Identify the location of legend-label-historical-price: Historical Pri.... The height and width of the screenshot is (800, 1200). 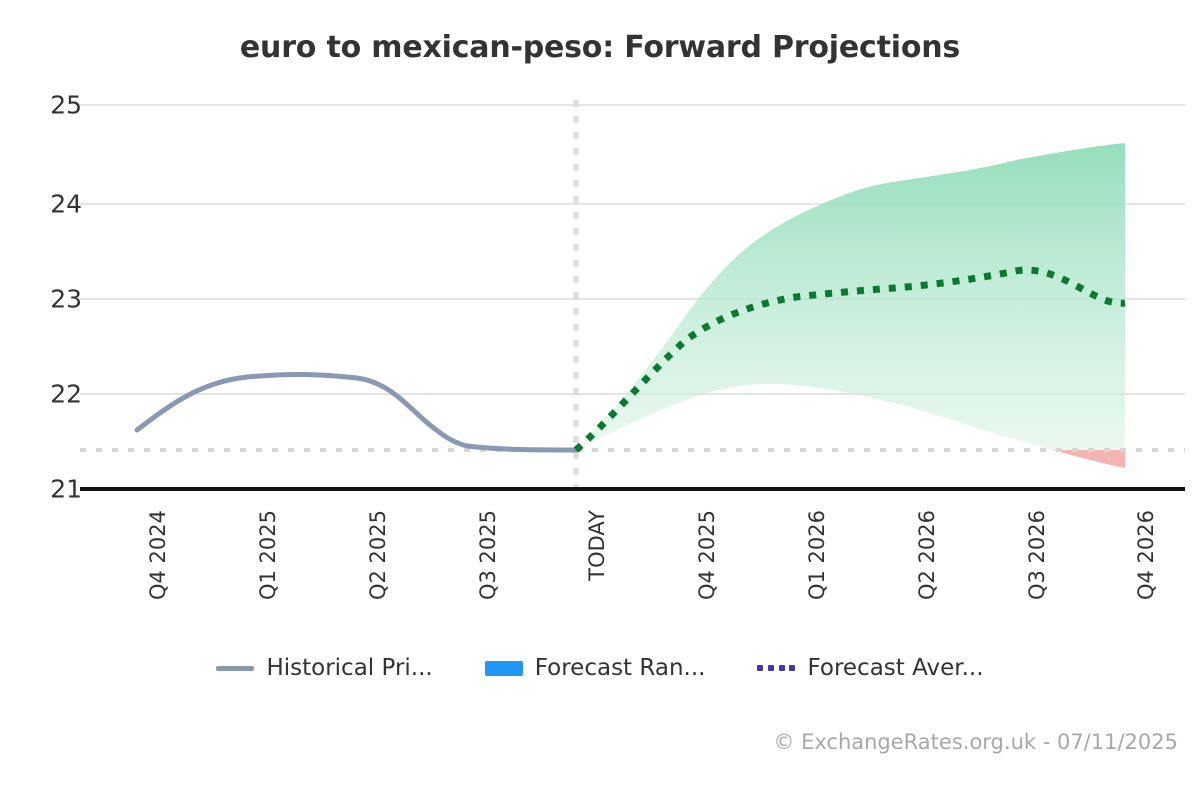
(349, 668).